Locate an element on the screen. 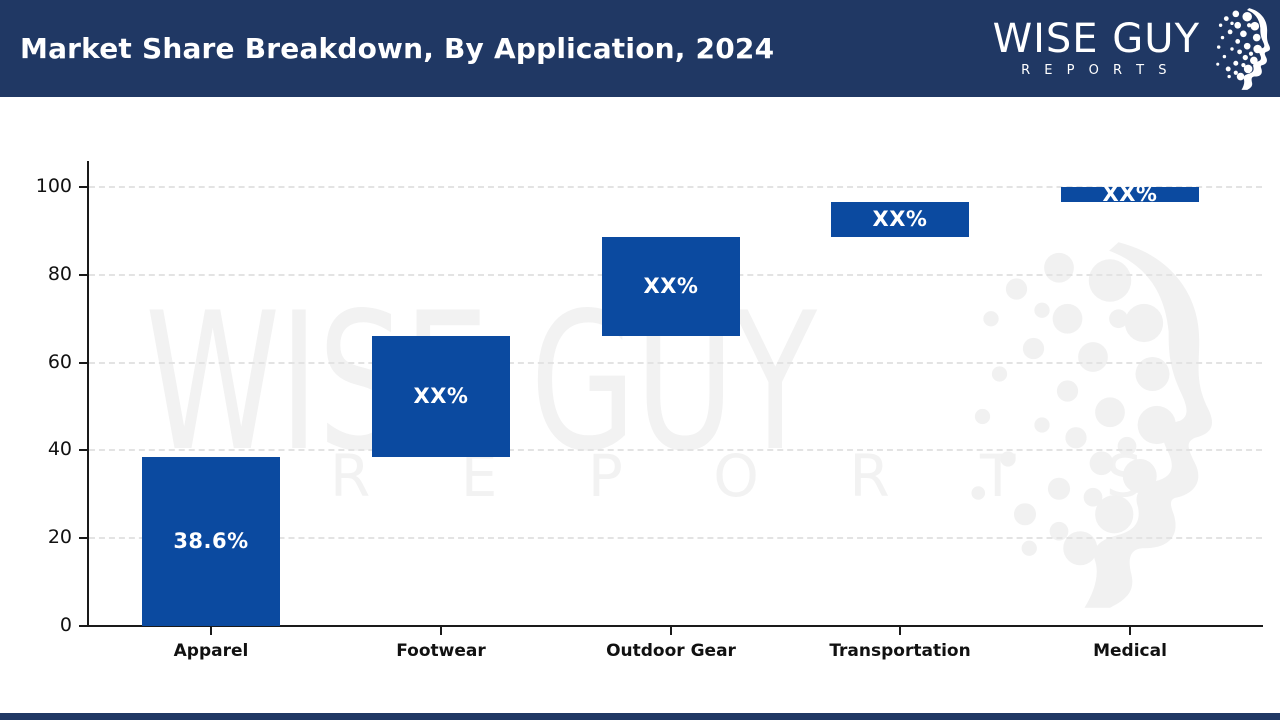 The image size is (1280, 720). y-tick-label: 80 is located at coordinates (59, 273).